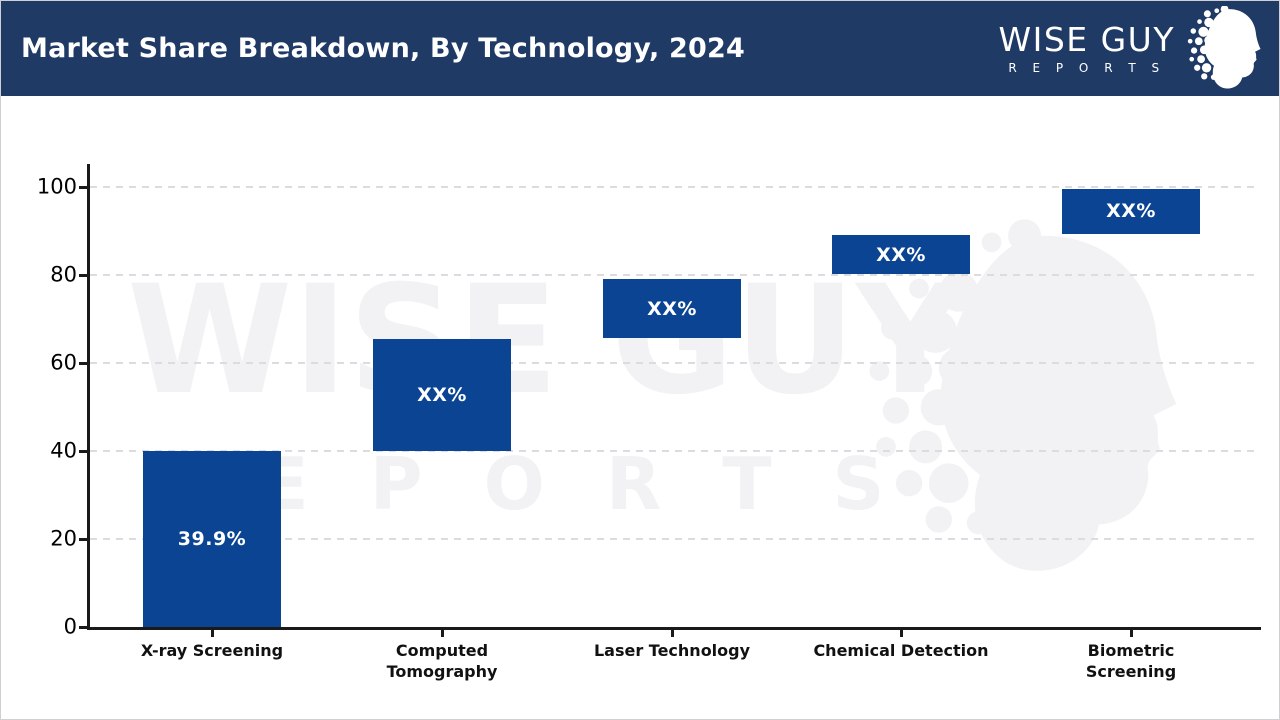 Image resolution: width=1280 pixels, height=720 pixels. What do you see at coordinates (672, 650) in the screenshot?
I see `x-tick-label: Laser Technology` at bounding box center [672, 650].